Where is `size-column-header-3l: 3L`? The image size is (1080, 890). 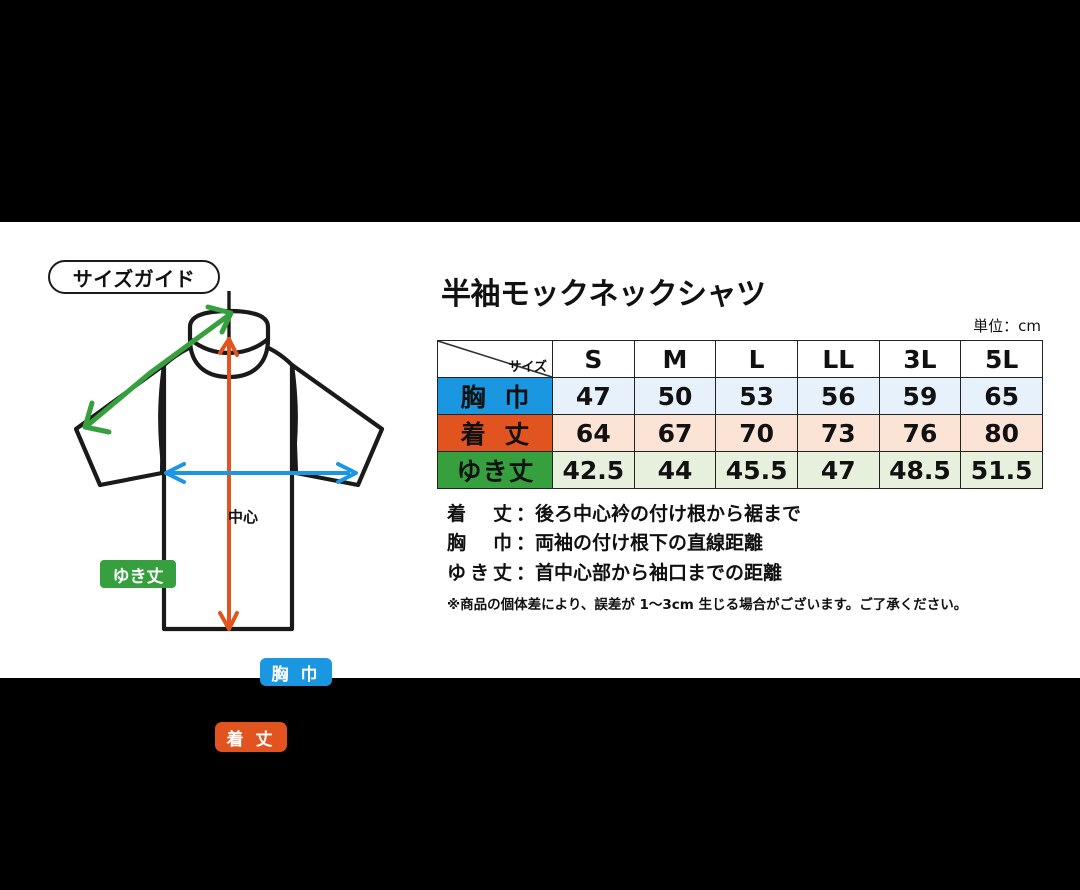 size-column-header-3l: 3L is located at coordinates (920, 359).